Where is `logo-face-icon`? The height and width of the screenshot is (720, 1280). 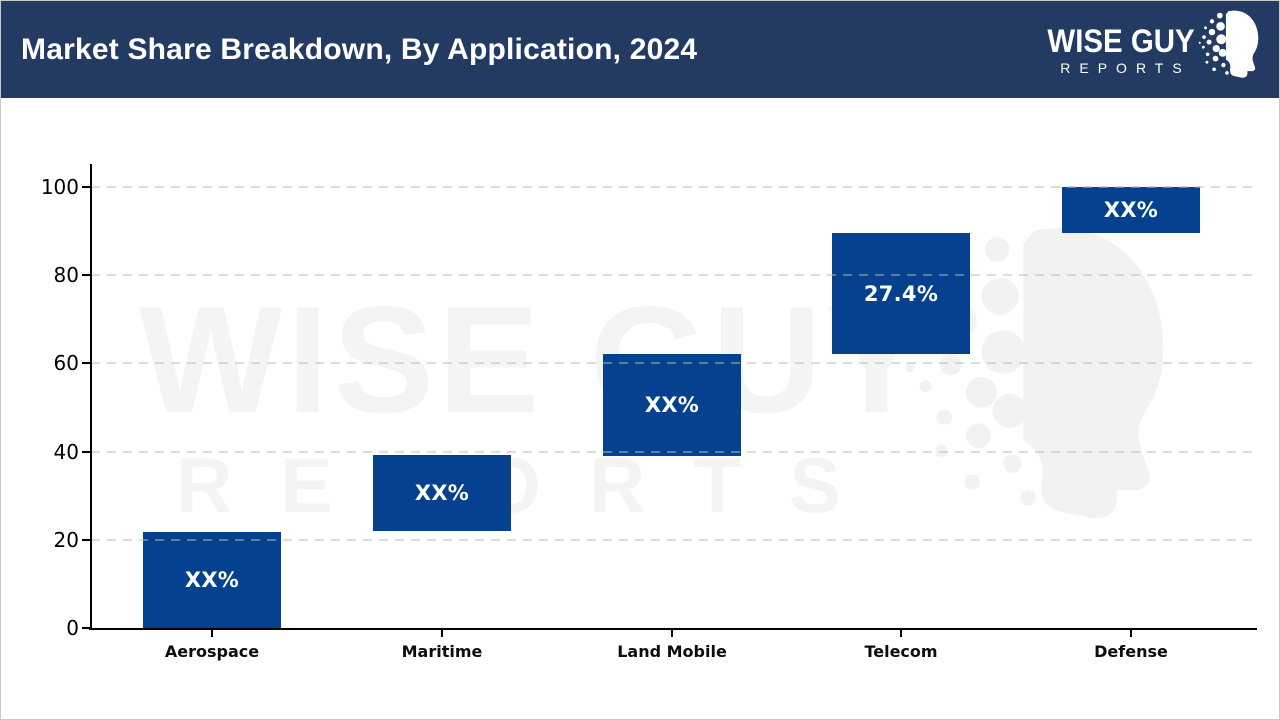
logo-face-icon is located at coordinates (1228, 44).